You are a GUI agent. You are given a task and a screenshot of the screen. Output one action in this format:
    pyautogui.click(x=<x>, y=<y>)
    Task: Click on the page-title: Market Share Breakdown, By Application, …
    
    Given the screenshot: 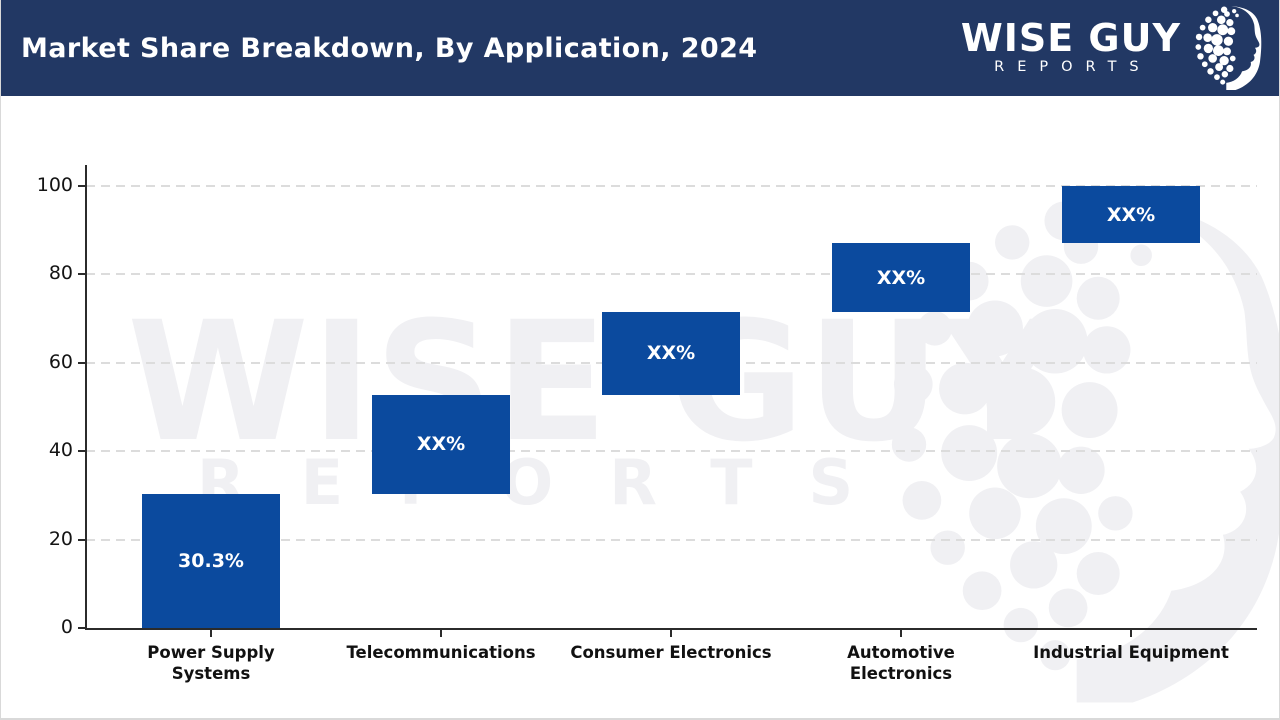 What is the action you would take?
    pyautogui.click(x=389, y=48)
    